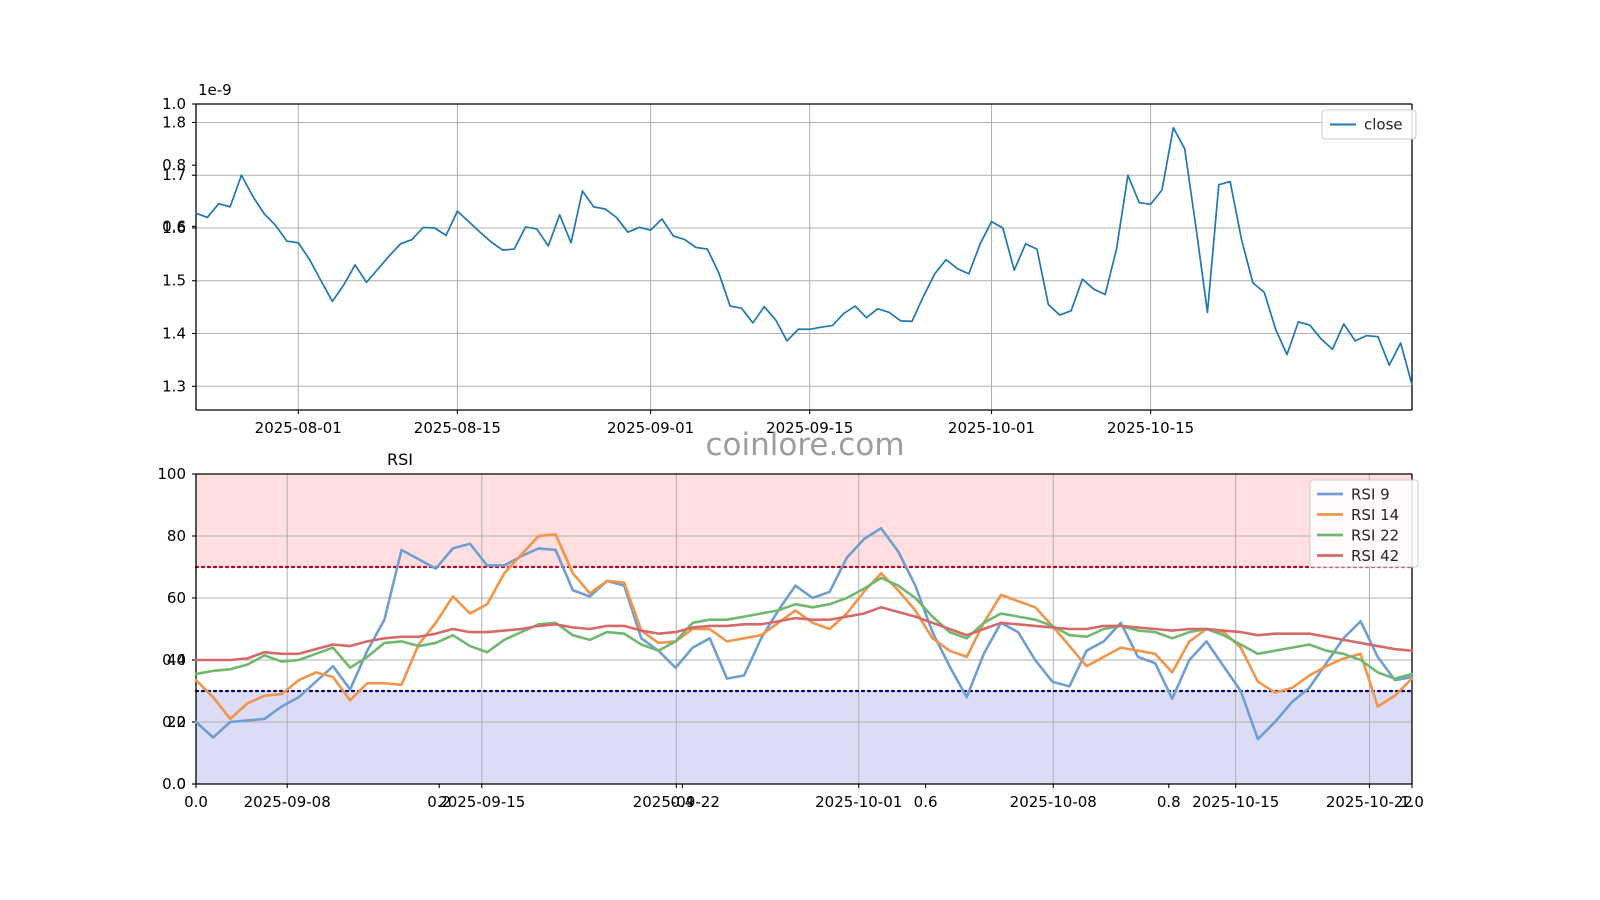  What do you see at coordinates (1169, 802) in the screenshot?
I see `rsi-overlay-xtick-label: 0.8` at bounding box center [1169, 802].